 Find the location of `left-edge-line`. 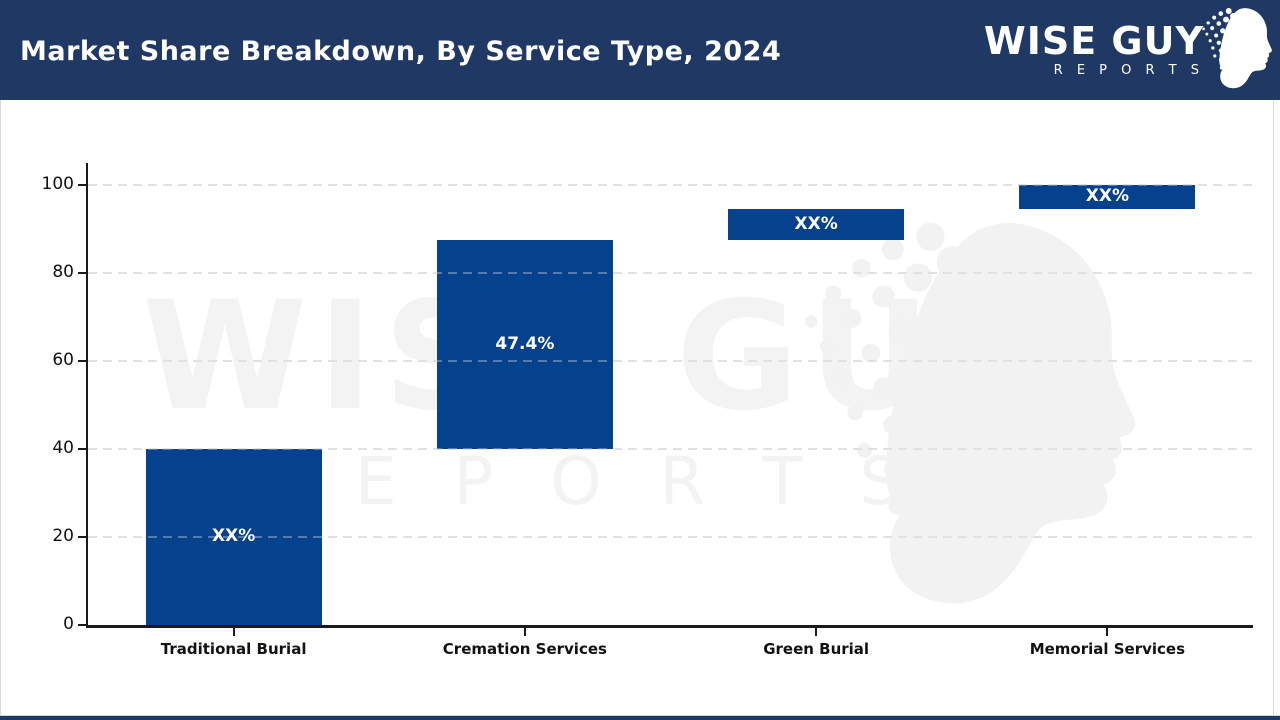

left-edge-line is located at coordinates (0, 407).